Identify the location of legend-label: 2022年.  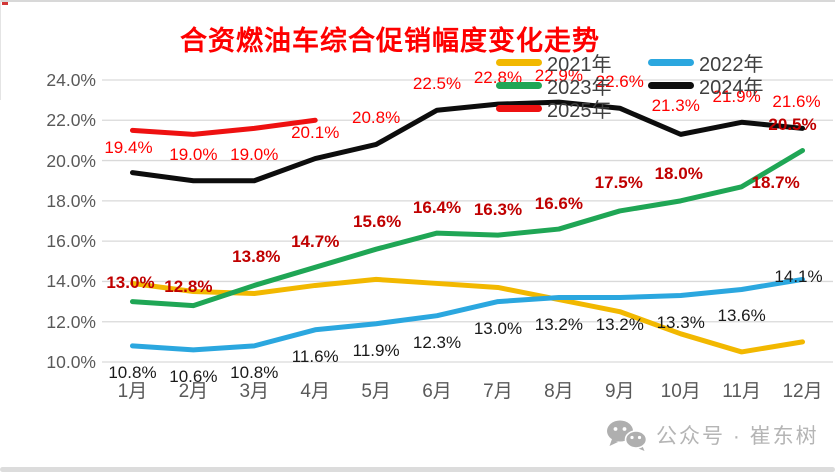
(731, 64).